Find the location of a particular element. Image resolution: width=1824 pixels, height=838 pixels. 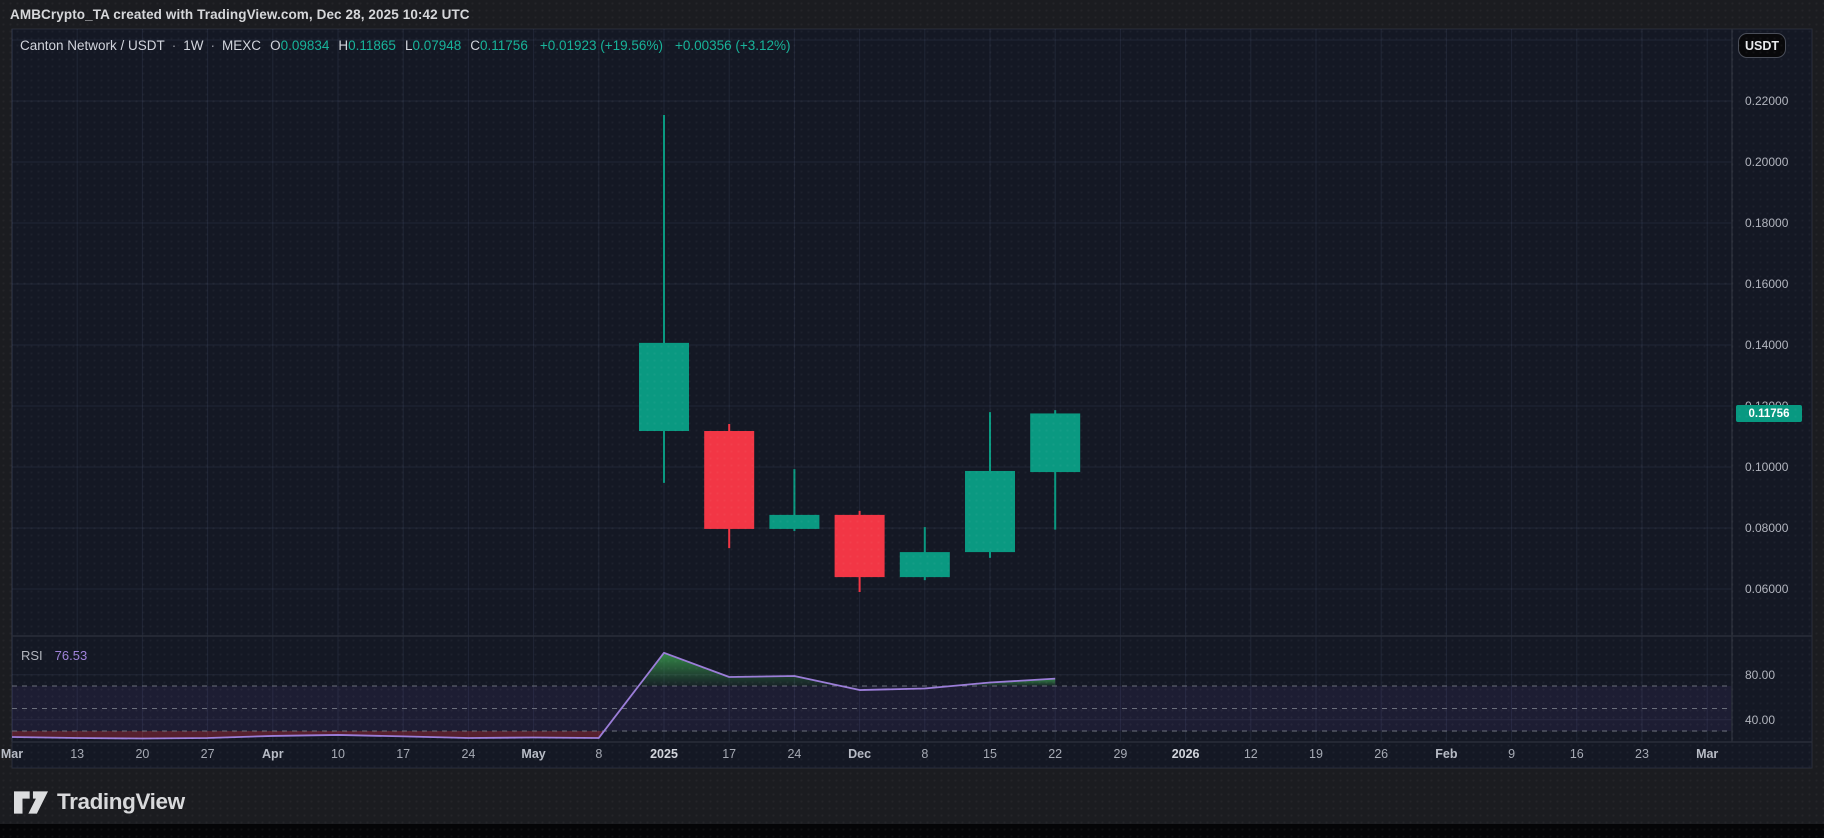

change-absolute: +0.01923 (+19.56%) is located at coordinates (601, 45).